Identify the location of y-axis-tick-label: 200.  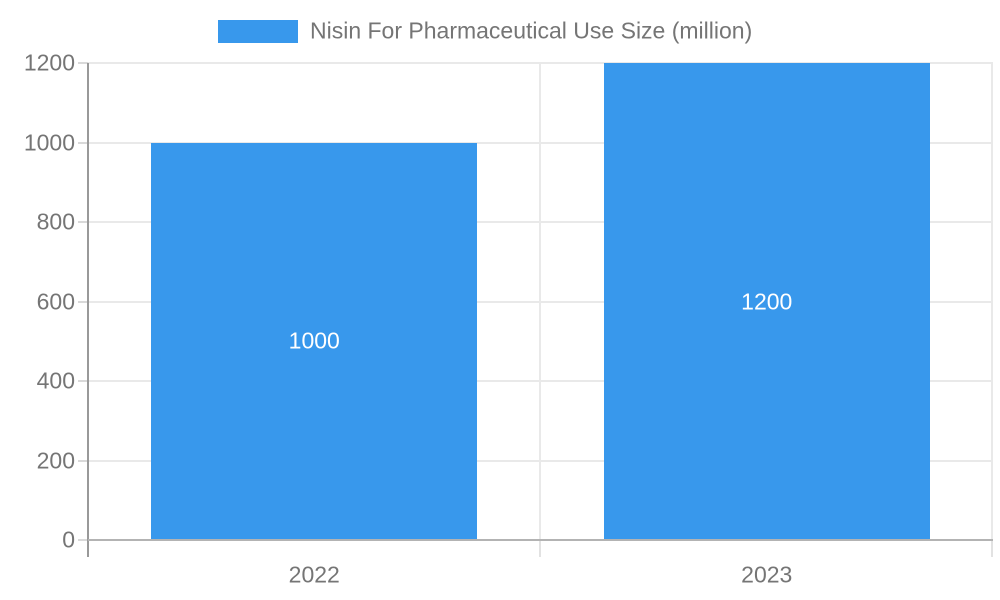
(55, 460).